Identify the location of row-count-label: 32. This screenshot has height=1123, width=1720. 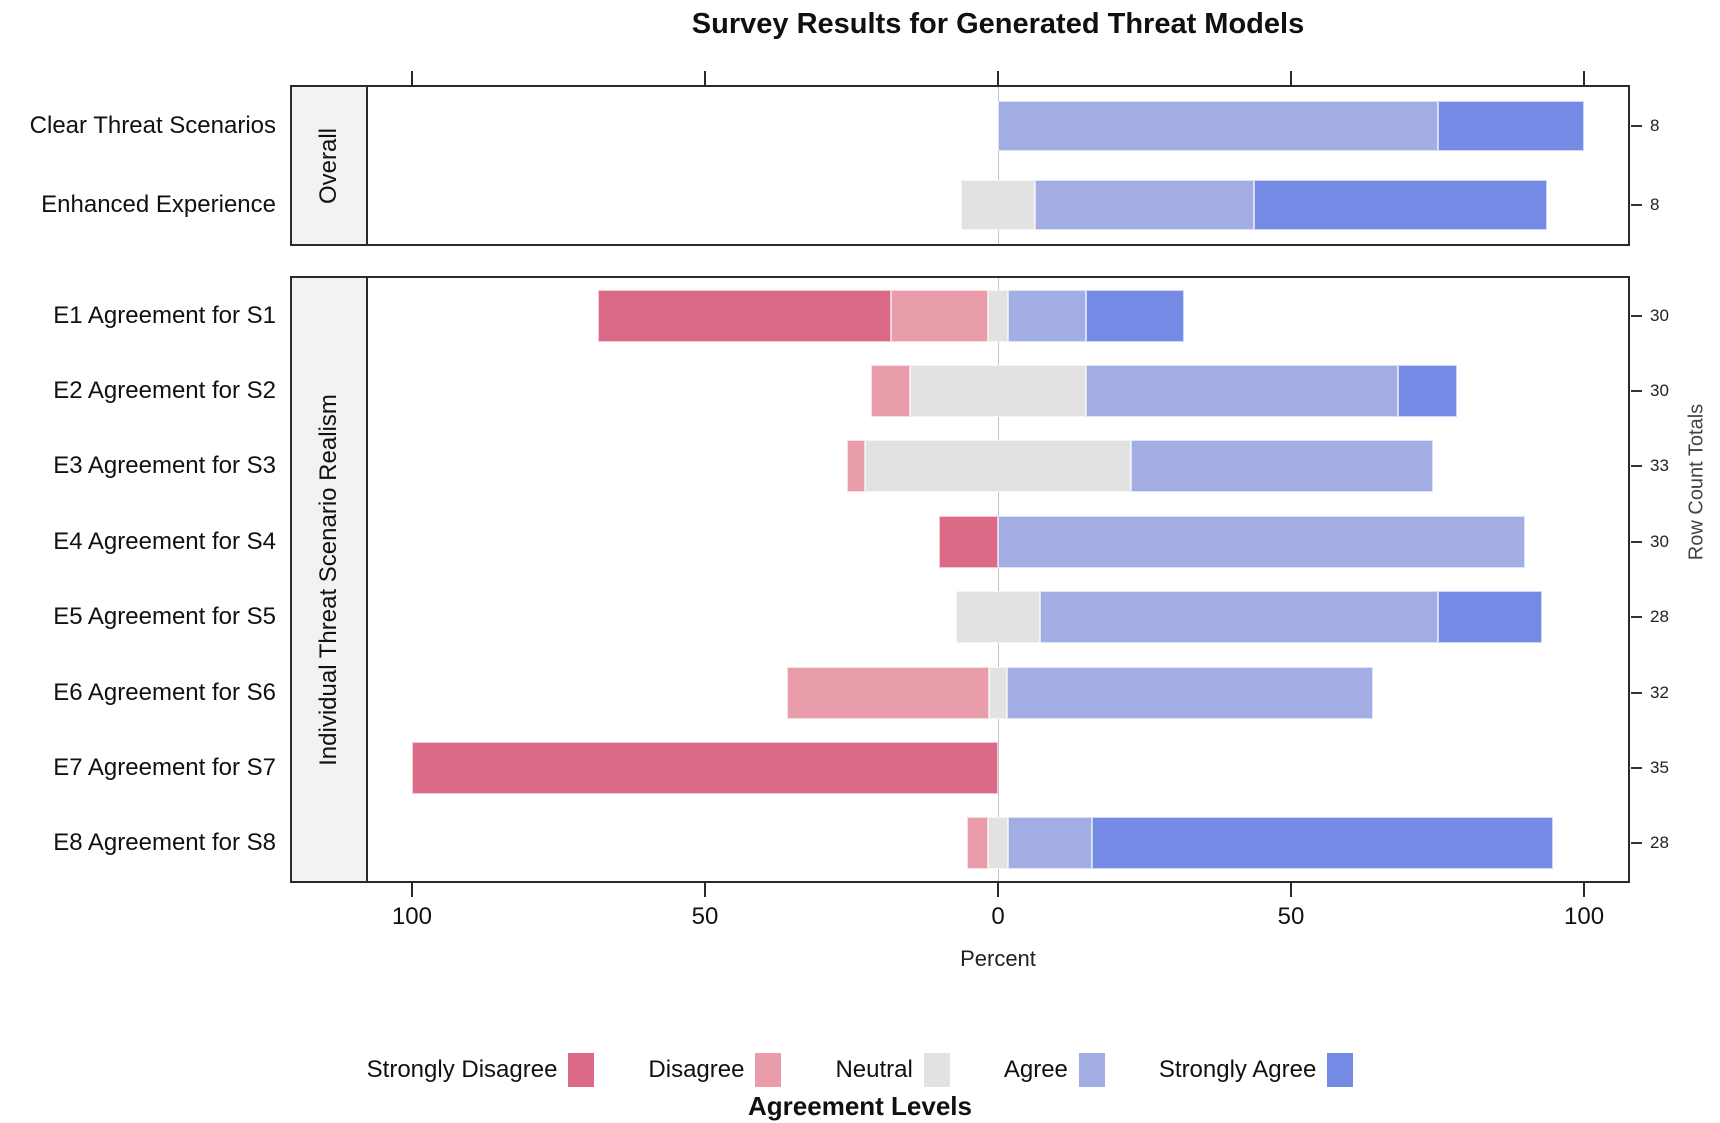
(1659, 692).